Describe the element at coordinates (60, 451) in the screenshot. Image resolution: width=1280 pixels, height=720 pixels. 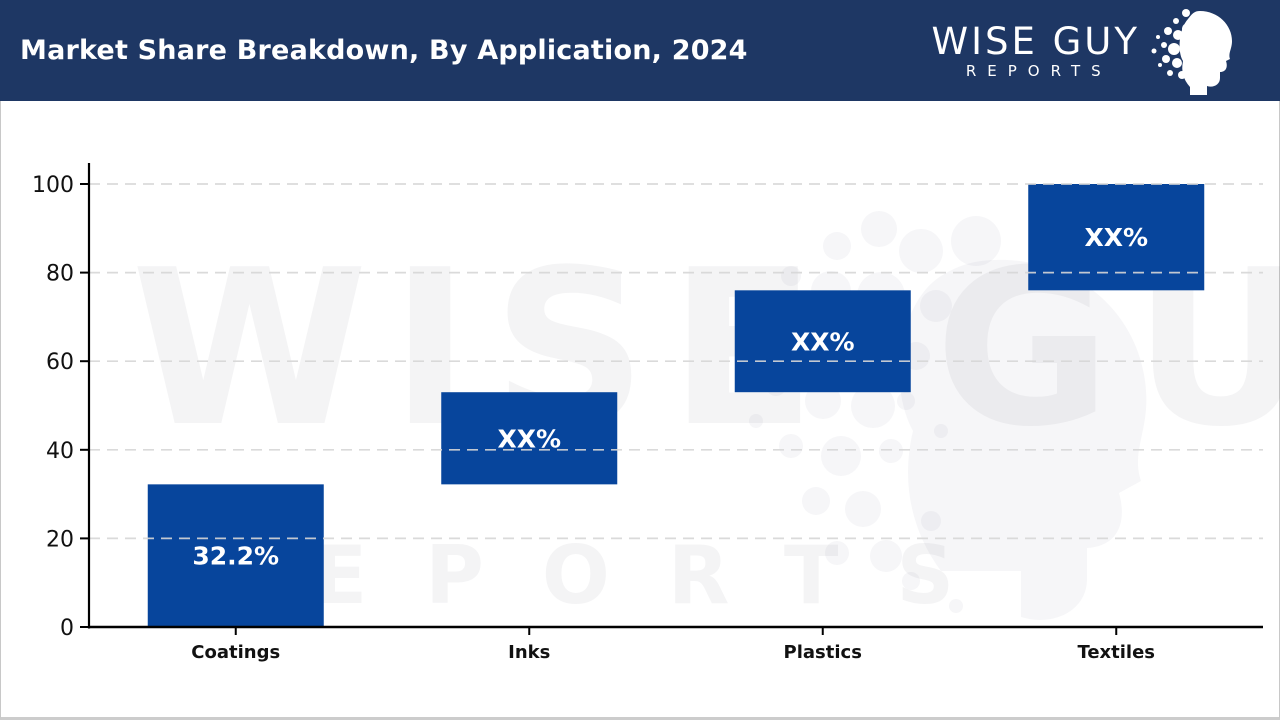
I see `y-tick-label: 40` at that location.